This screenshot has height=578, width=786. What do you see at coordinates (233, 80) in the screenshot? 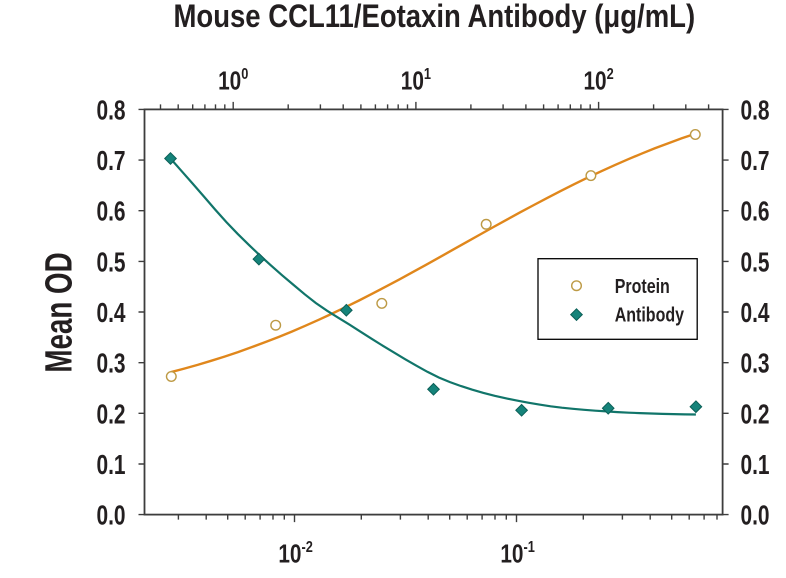
I see `svg-text: 10⁰` at bounding box center [233, 80].